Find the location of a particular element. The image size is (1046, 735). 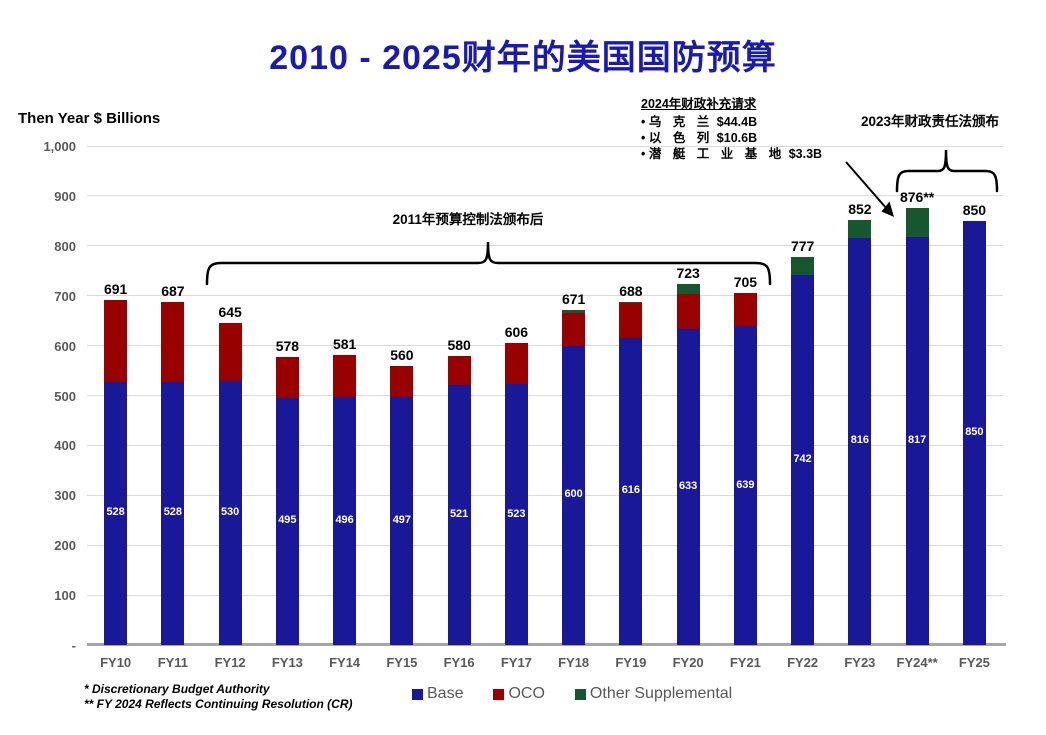

annotation-item-value: $44.4B is located at coordinates (735, 122).